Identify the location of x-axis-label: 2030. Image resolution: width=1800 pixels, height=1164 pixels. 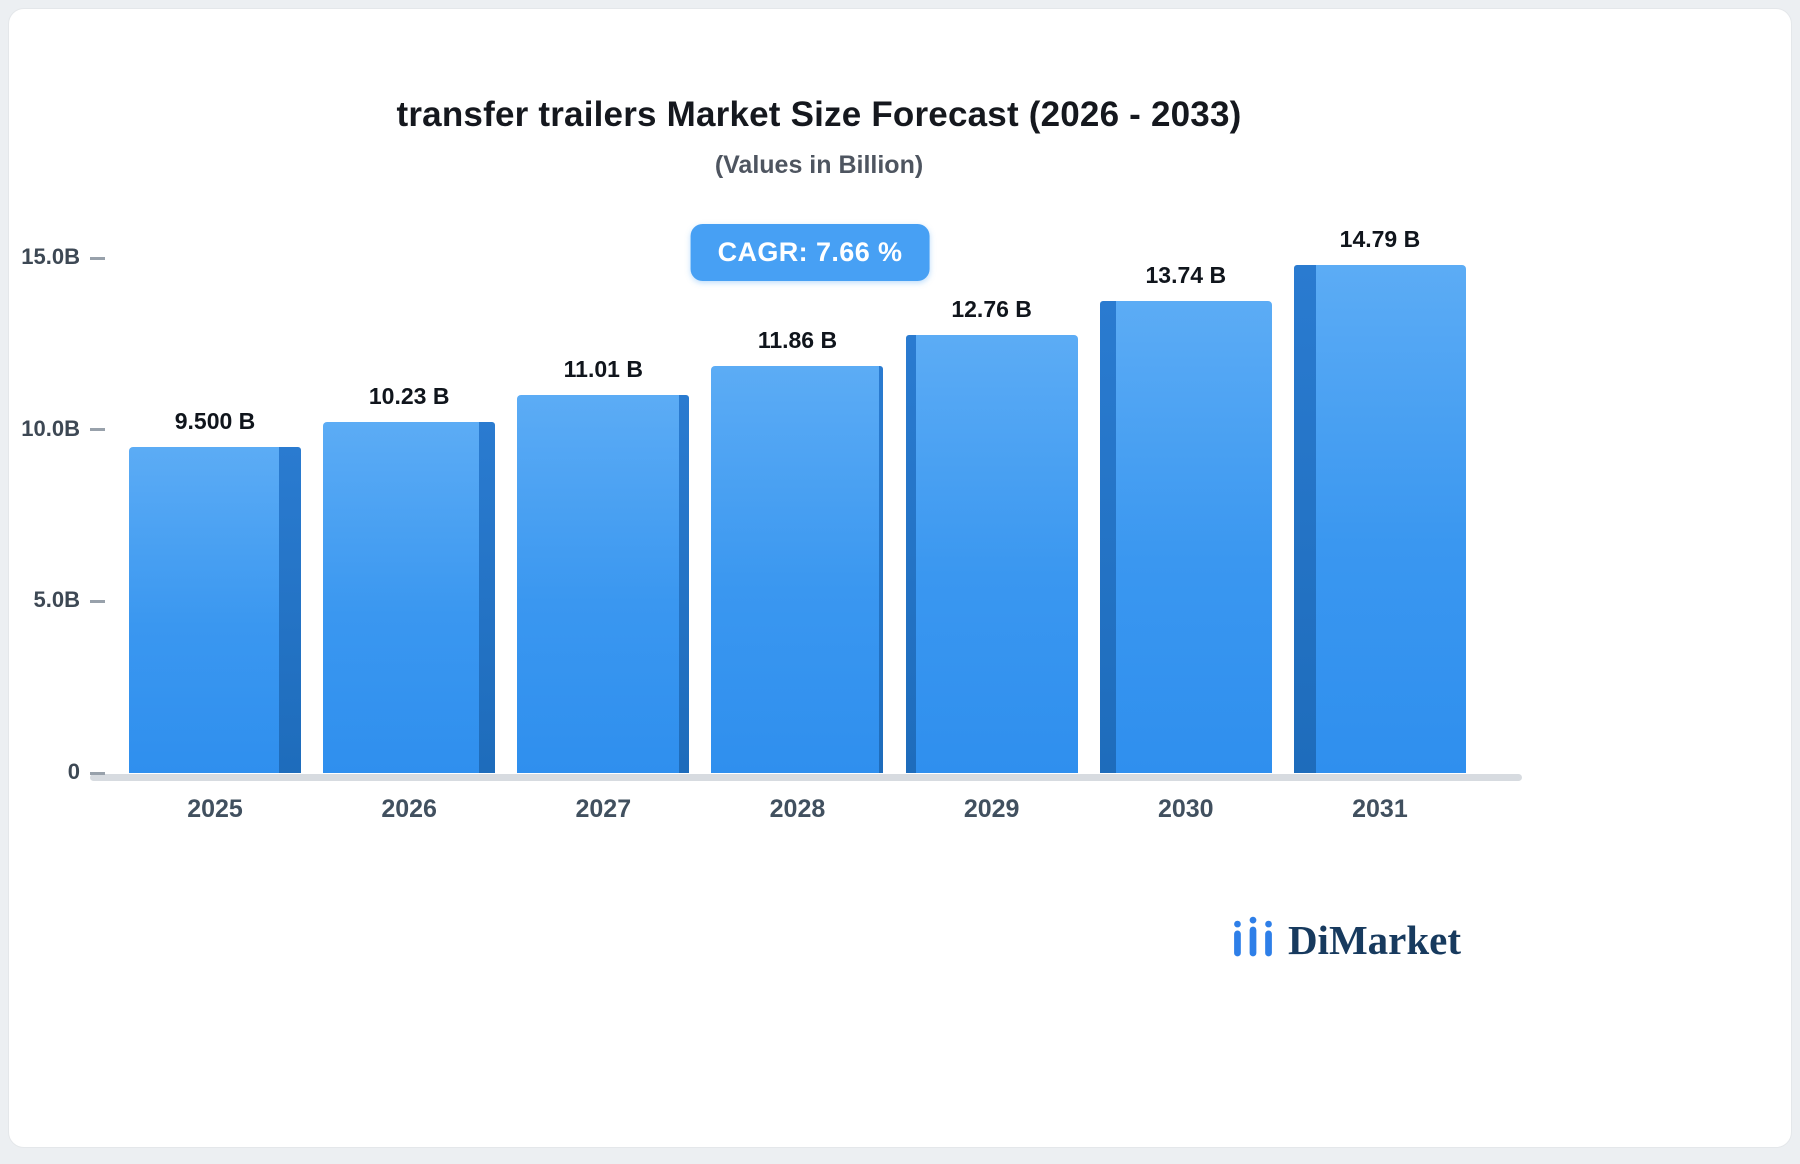
(1185, 809).